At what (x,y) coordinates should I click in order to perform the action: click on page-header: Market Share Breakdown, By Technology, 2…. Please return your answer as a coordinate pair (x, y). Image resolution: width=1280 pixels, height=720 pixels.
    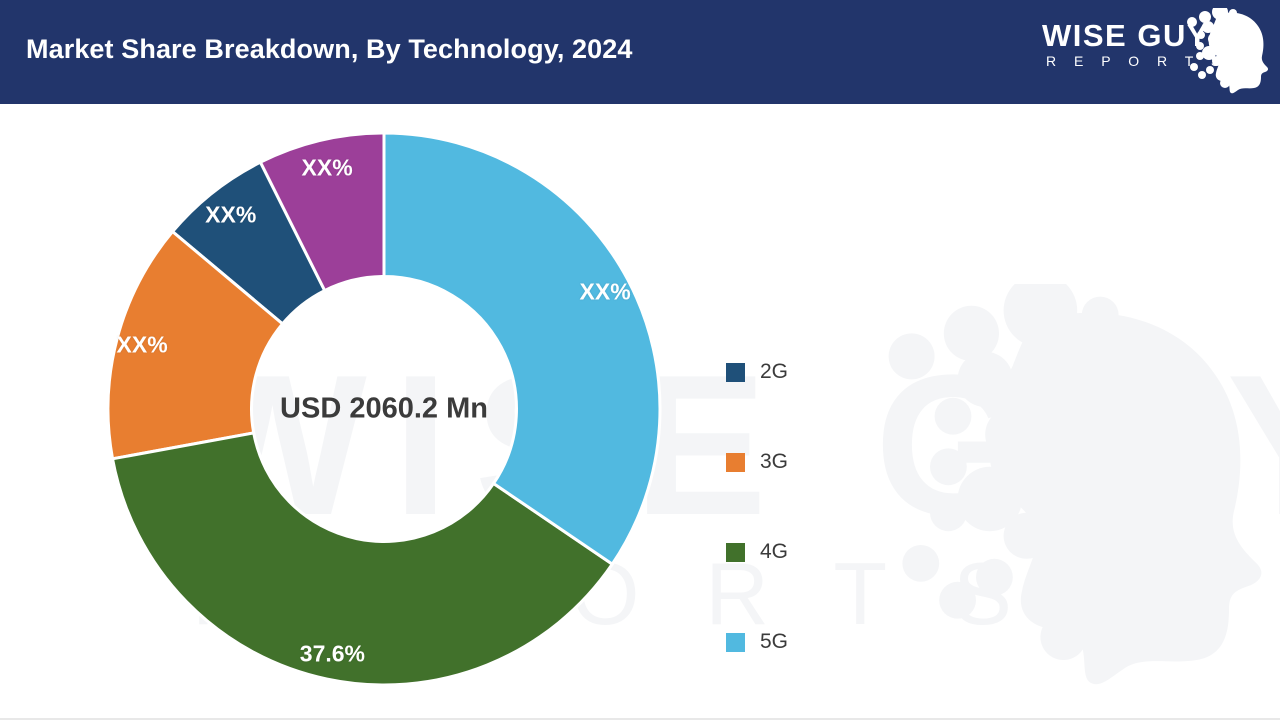
    Looking at the image, I should click on (640, 52).